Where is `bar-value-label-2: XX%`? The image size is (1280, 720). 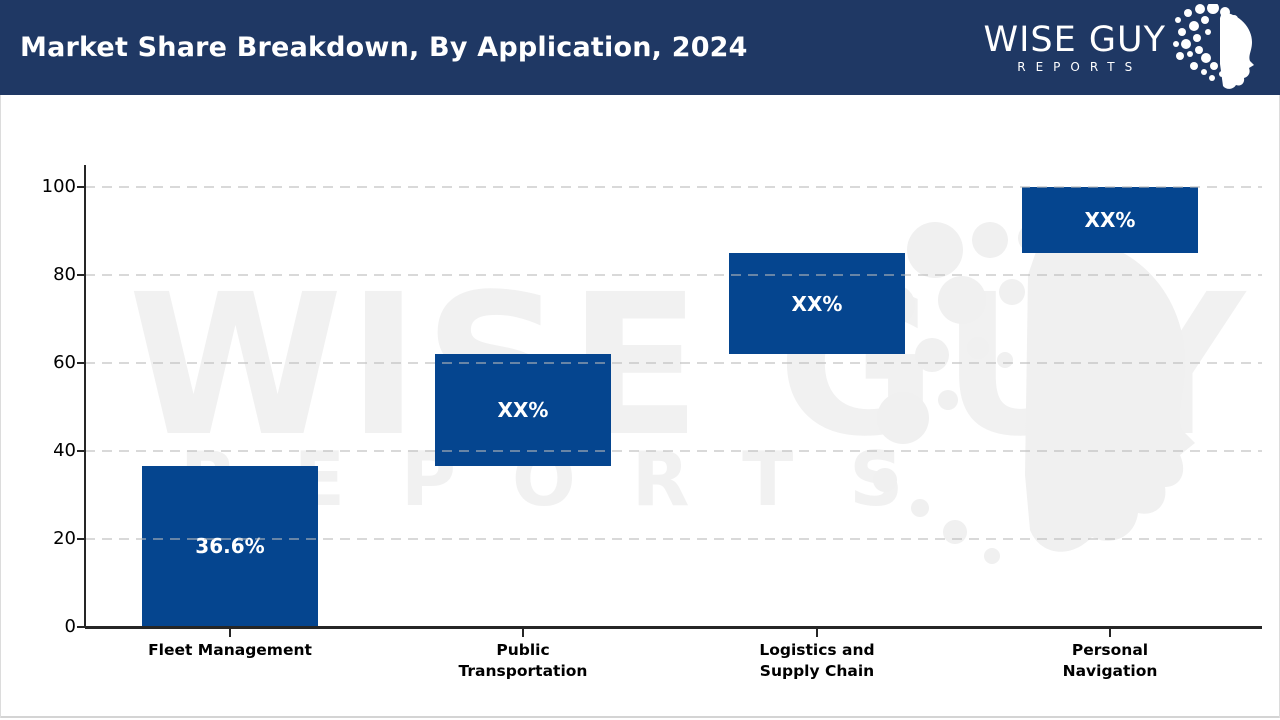
bar-value-label-2: XX% is located at coordinates (523, 410).